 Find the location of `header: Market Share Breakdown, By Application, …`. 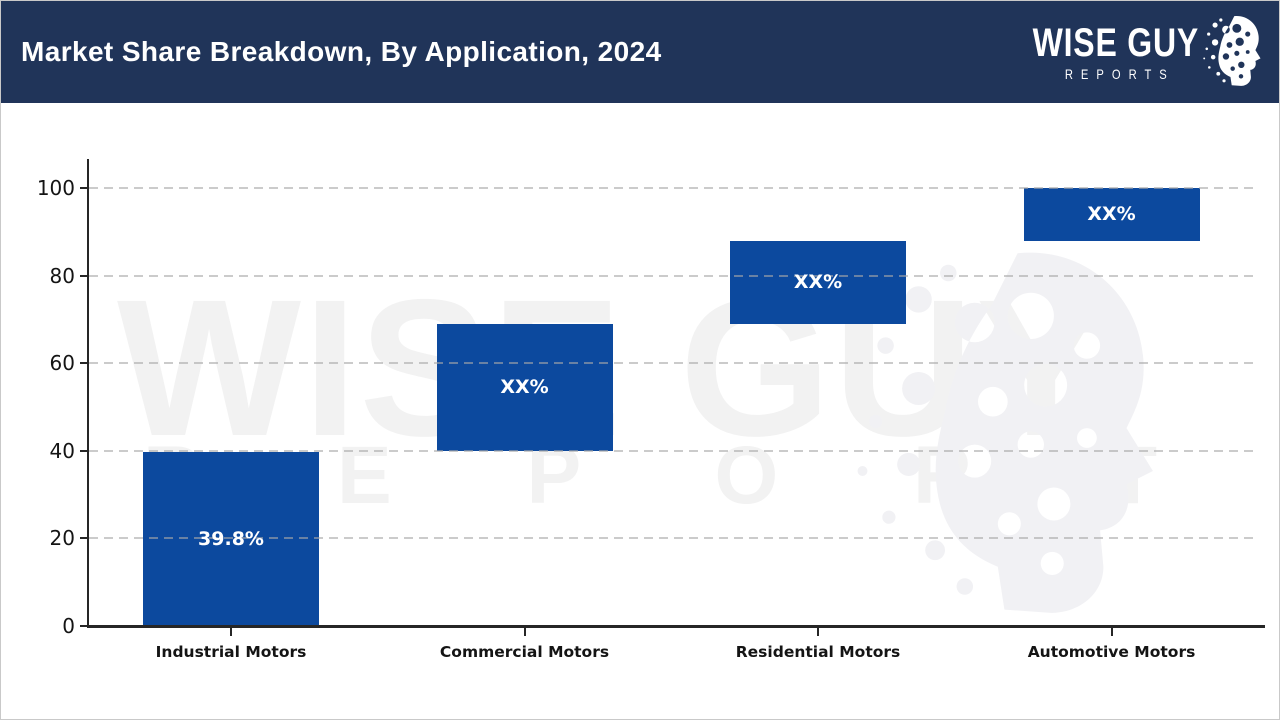

header: Market Share Breakdown, By Application, … is located at coordinates (640, 52).